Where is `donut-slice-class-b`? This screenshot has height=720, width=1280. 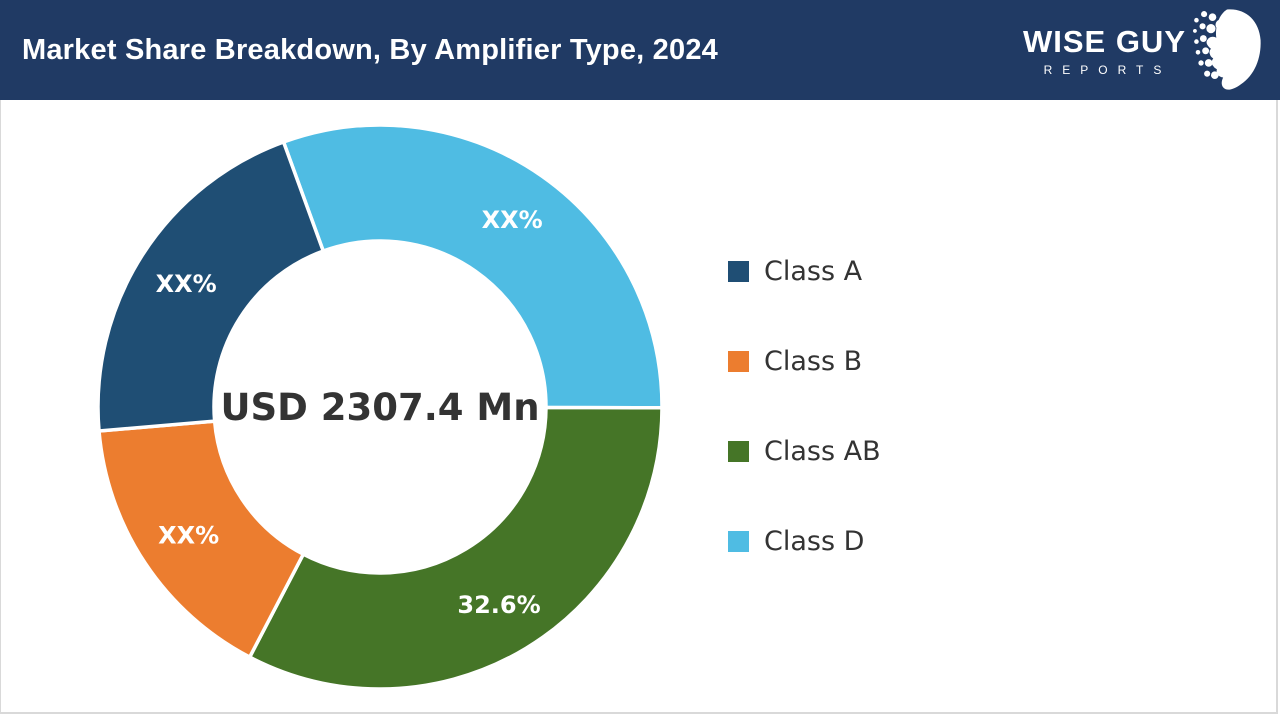
donut-slice-class-b is located at coordinates (201, 539).